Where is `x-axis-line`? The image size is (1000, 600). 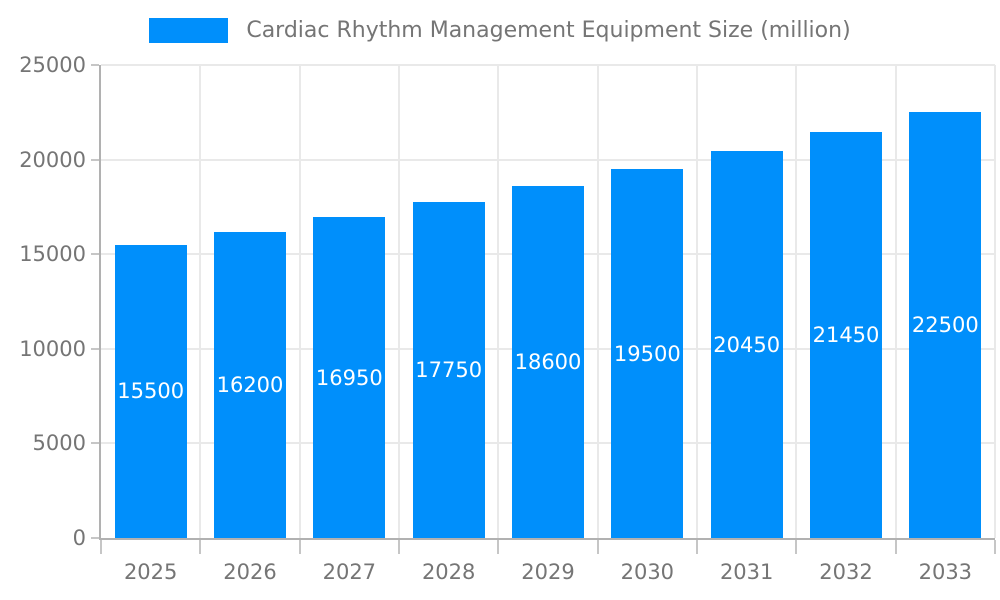 x-axis-line is located at coordinates (547, 539).